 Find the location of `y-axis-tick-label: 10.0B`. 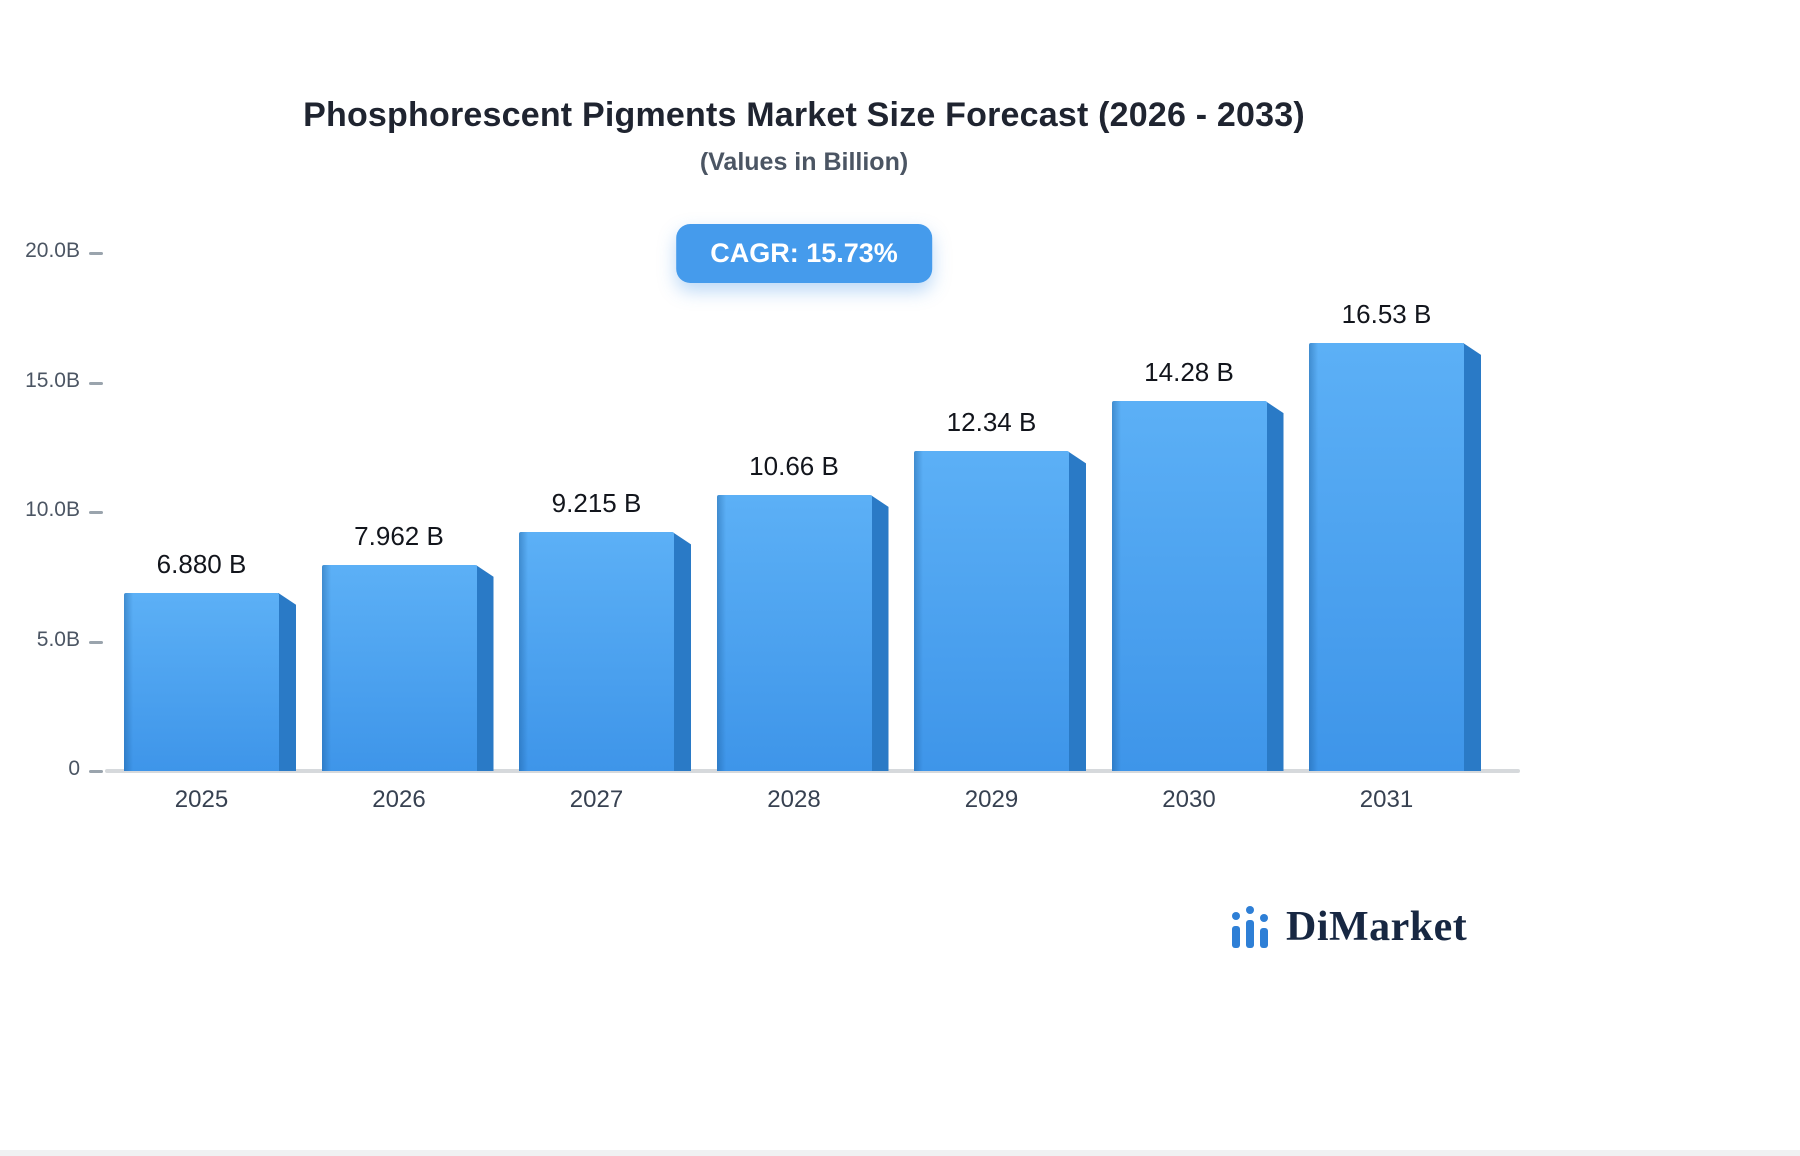

y-axis-tick-label: 10.0B is located at coordinates (52, 509).